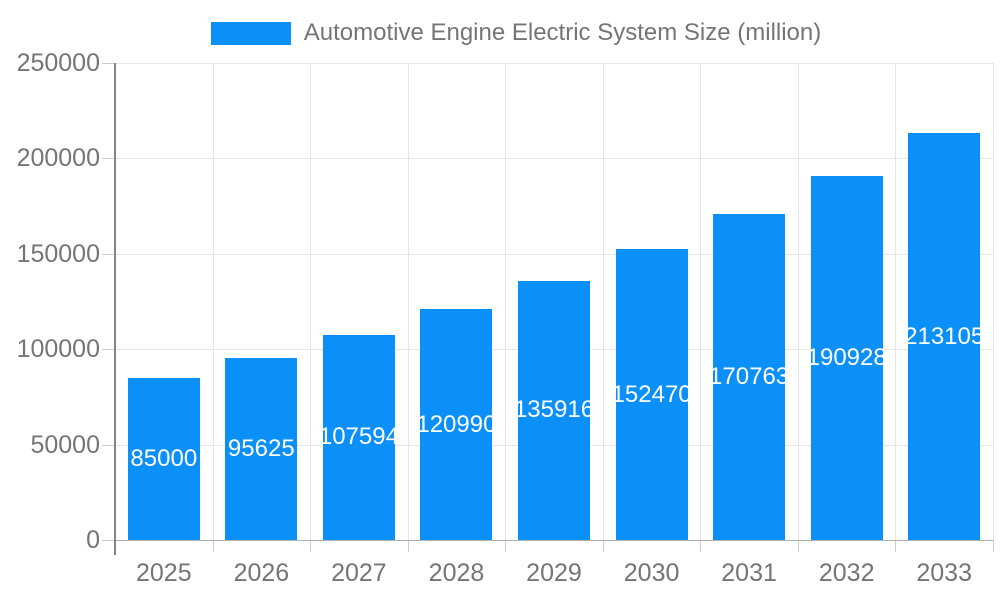 The image size is (1000, 600). I want to click on bar-value-label: 190928, so click(846, 357).